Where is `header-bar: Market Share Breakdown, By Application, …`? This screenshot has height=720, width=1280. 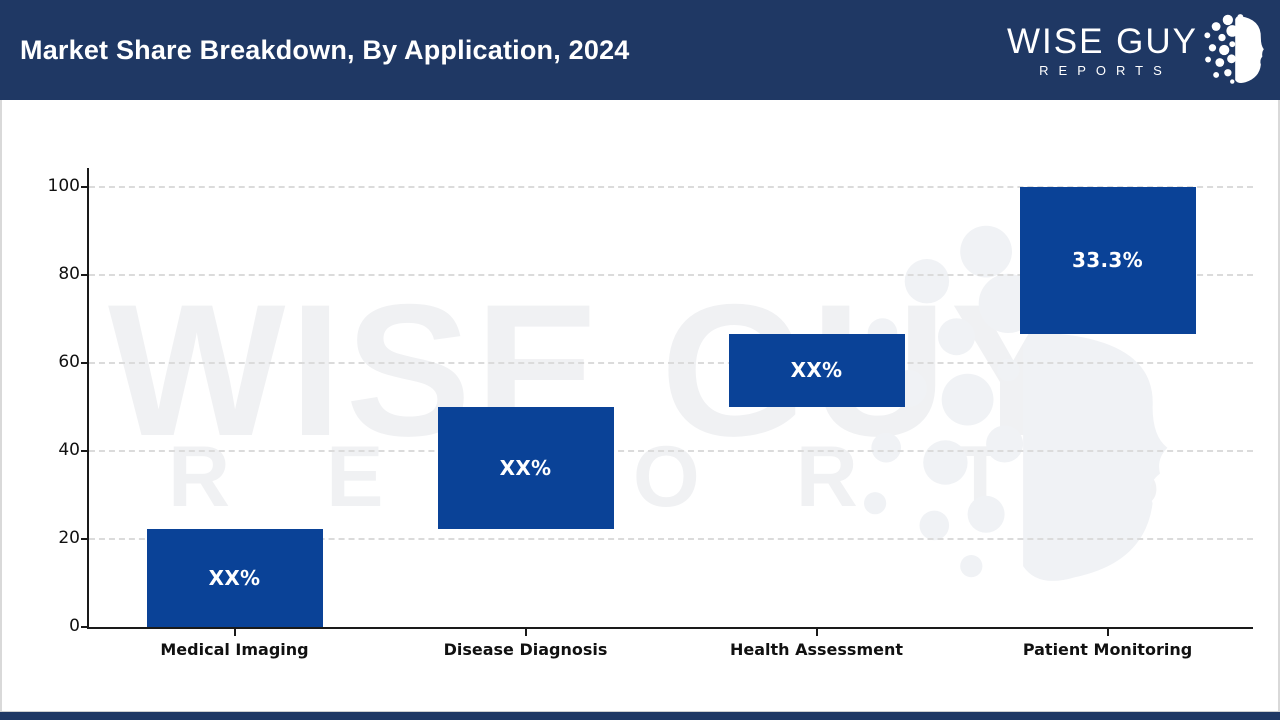
header-bar: Market Share Breakdown, By Application, … is located at coordinates (640, 50).